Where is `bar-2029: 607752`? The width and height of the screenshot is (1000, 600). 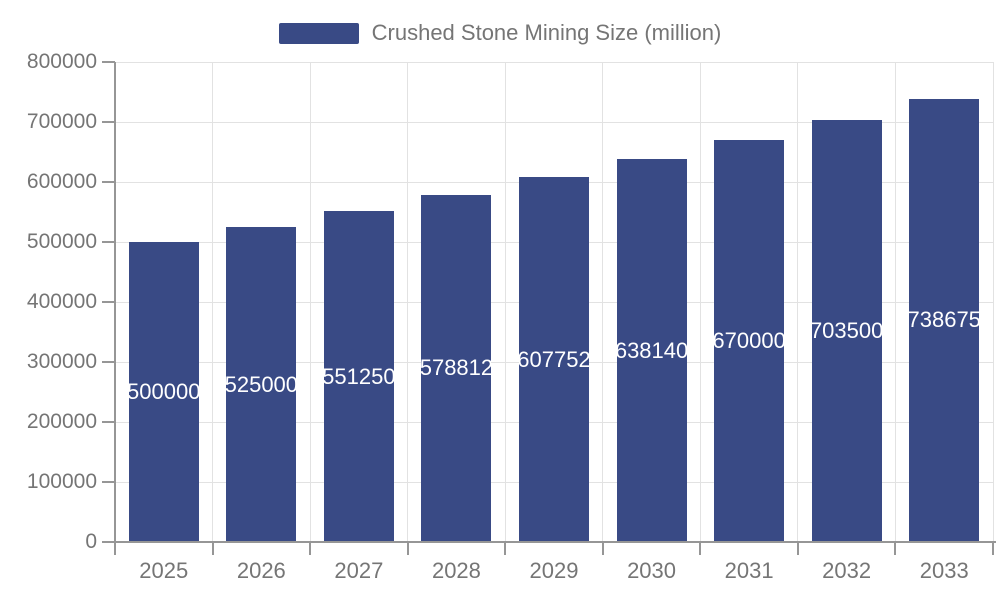 bar-2029: 607752 is located at coordinates (554, 359).